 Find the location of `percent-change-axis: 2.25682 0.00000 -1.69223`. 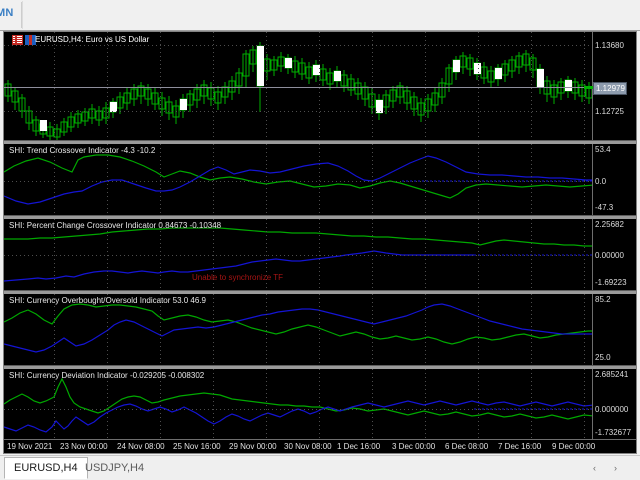

percent-change-axis: 2.25682 0.00000 -1.69223 is located at coordinates (614, 254).